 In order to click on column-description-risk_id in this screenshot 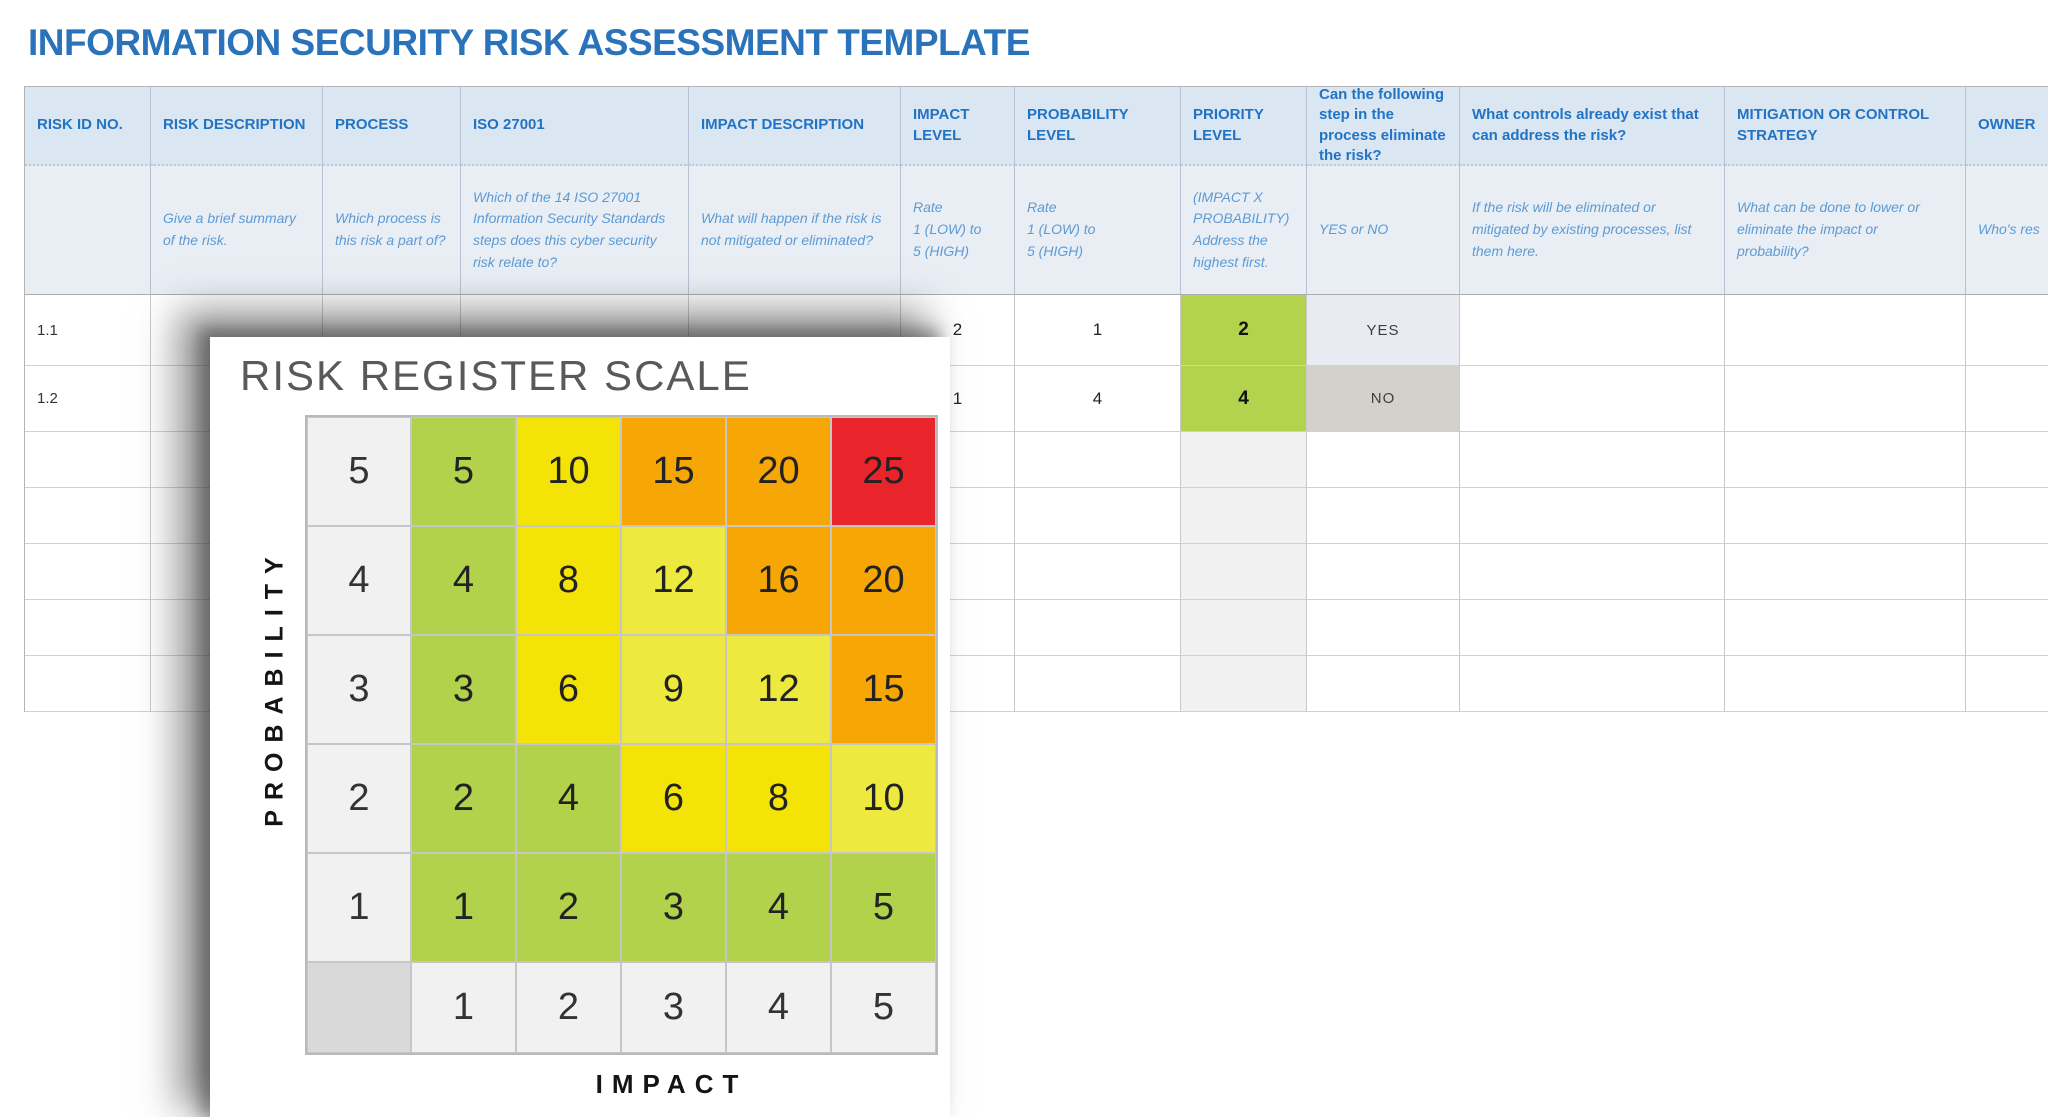, I will do `click(88, 230)`.